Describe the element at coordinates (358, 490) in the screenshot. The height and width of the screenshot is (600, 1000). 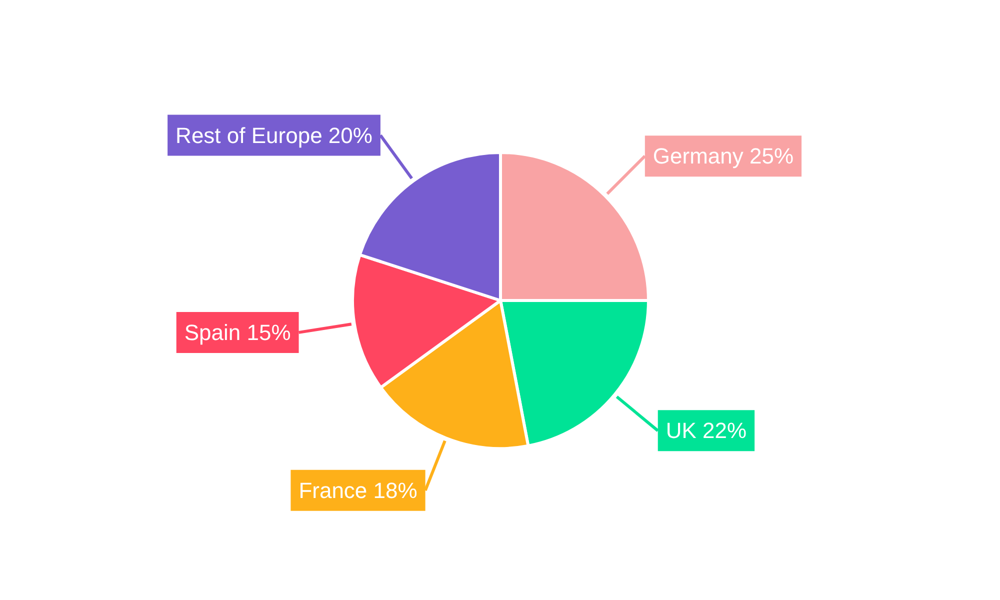
I see `slice-label: France 18%` at that location.